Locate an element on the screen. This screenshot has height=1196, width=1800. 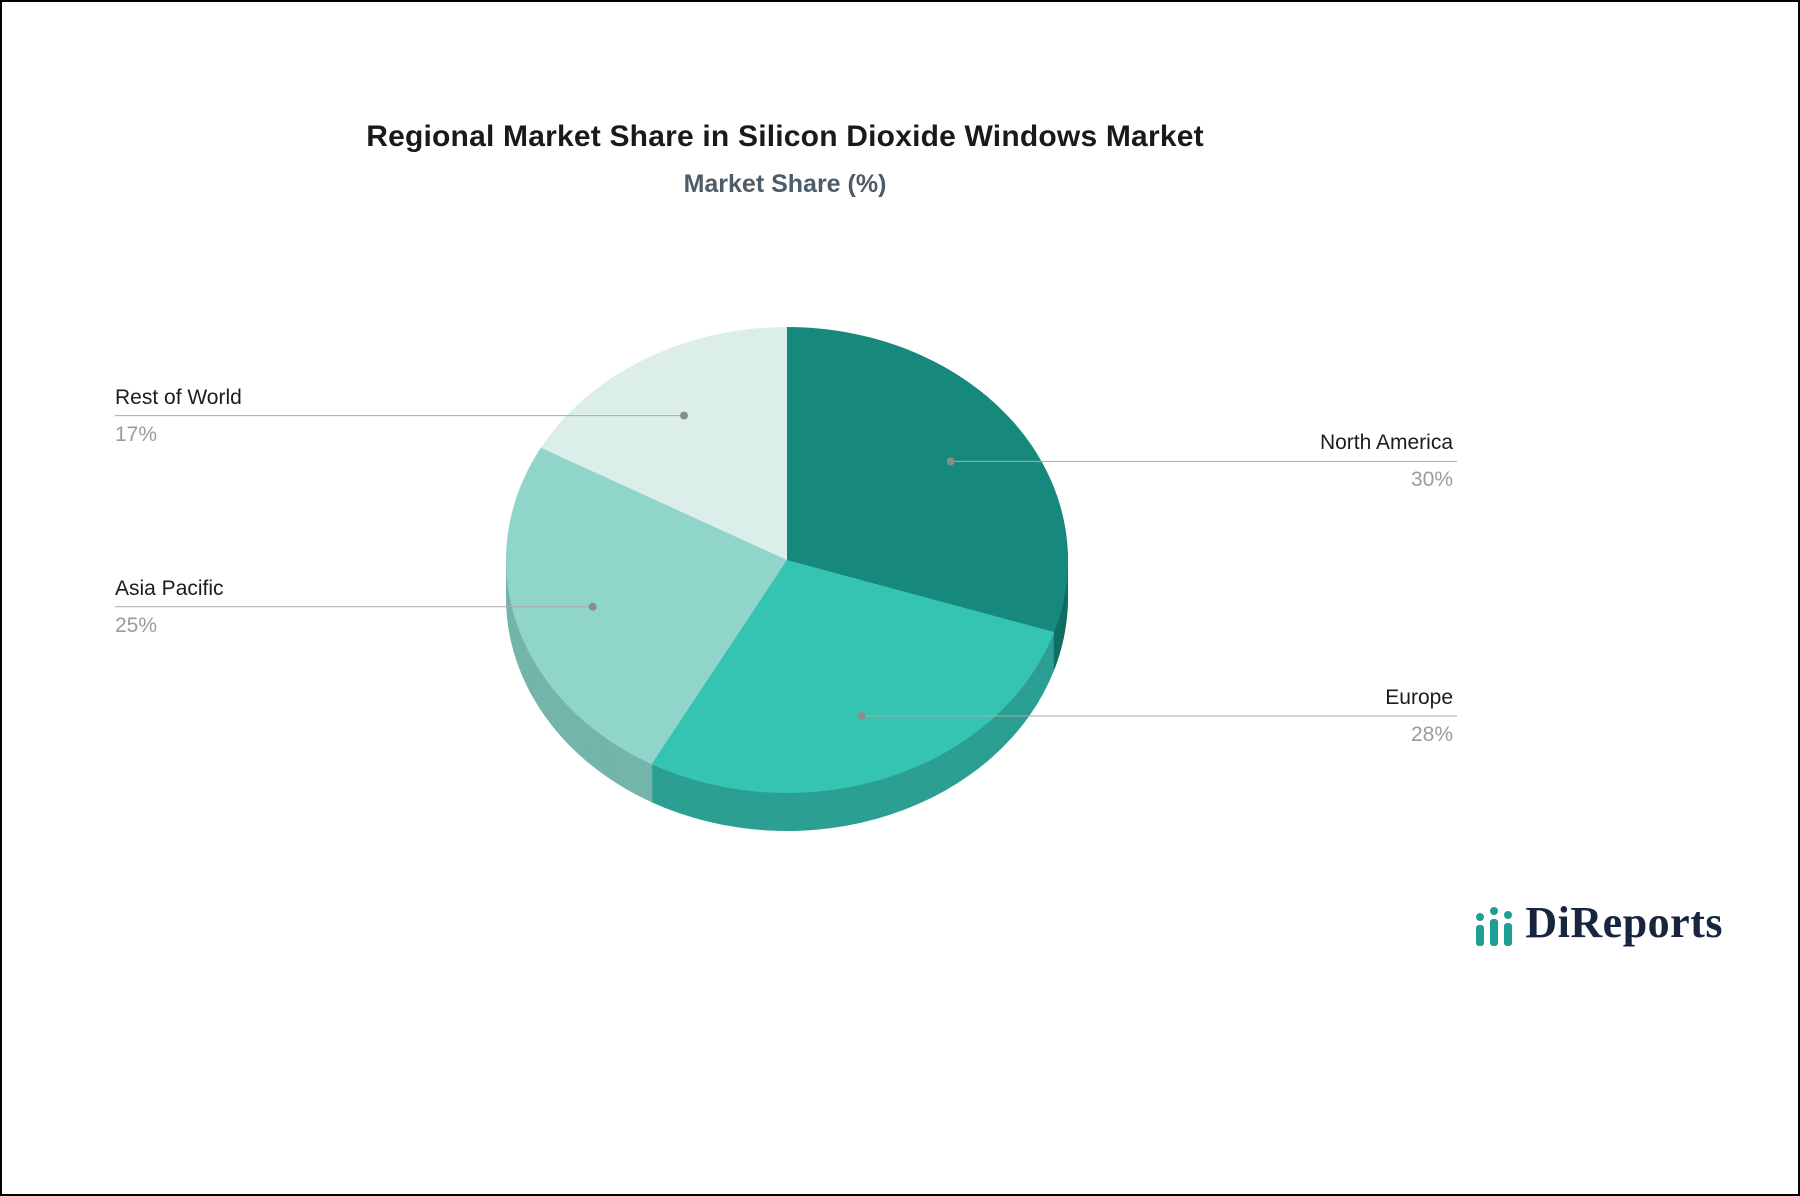
pie-label-europe: Europe 28% is located at coordinates (1419, 716).